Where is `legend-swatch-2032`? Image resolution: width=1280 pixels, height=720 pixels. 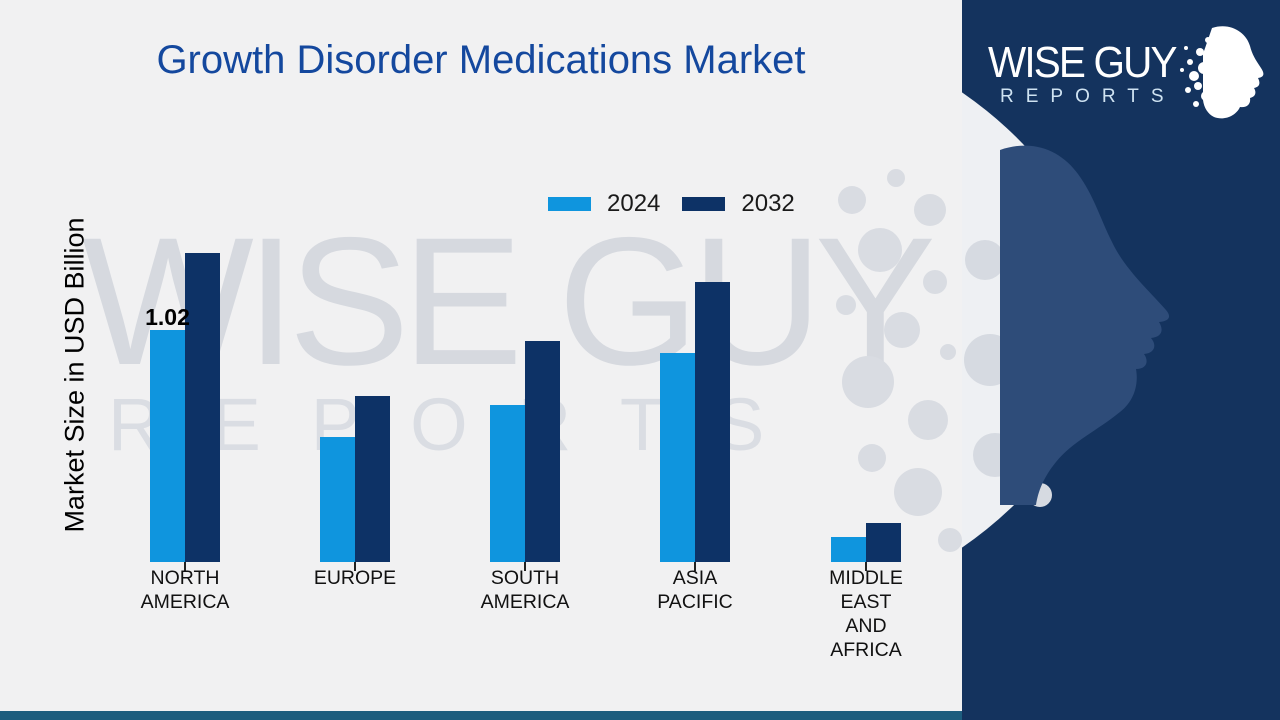
legend-swatch-2032 is located at coordinates (704, 204).